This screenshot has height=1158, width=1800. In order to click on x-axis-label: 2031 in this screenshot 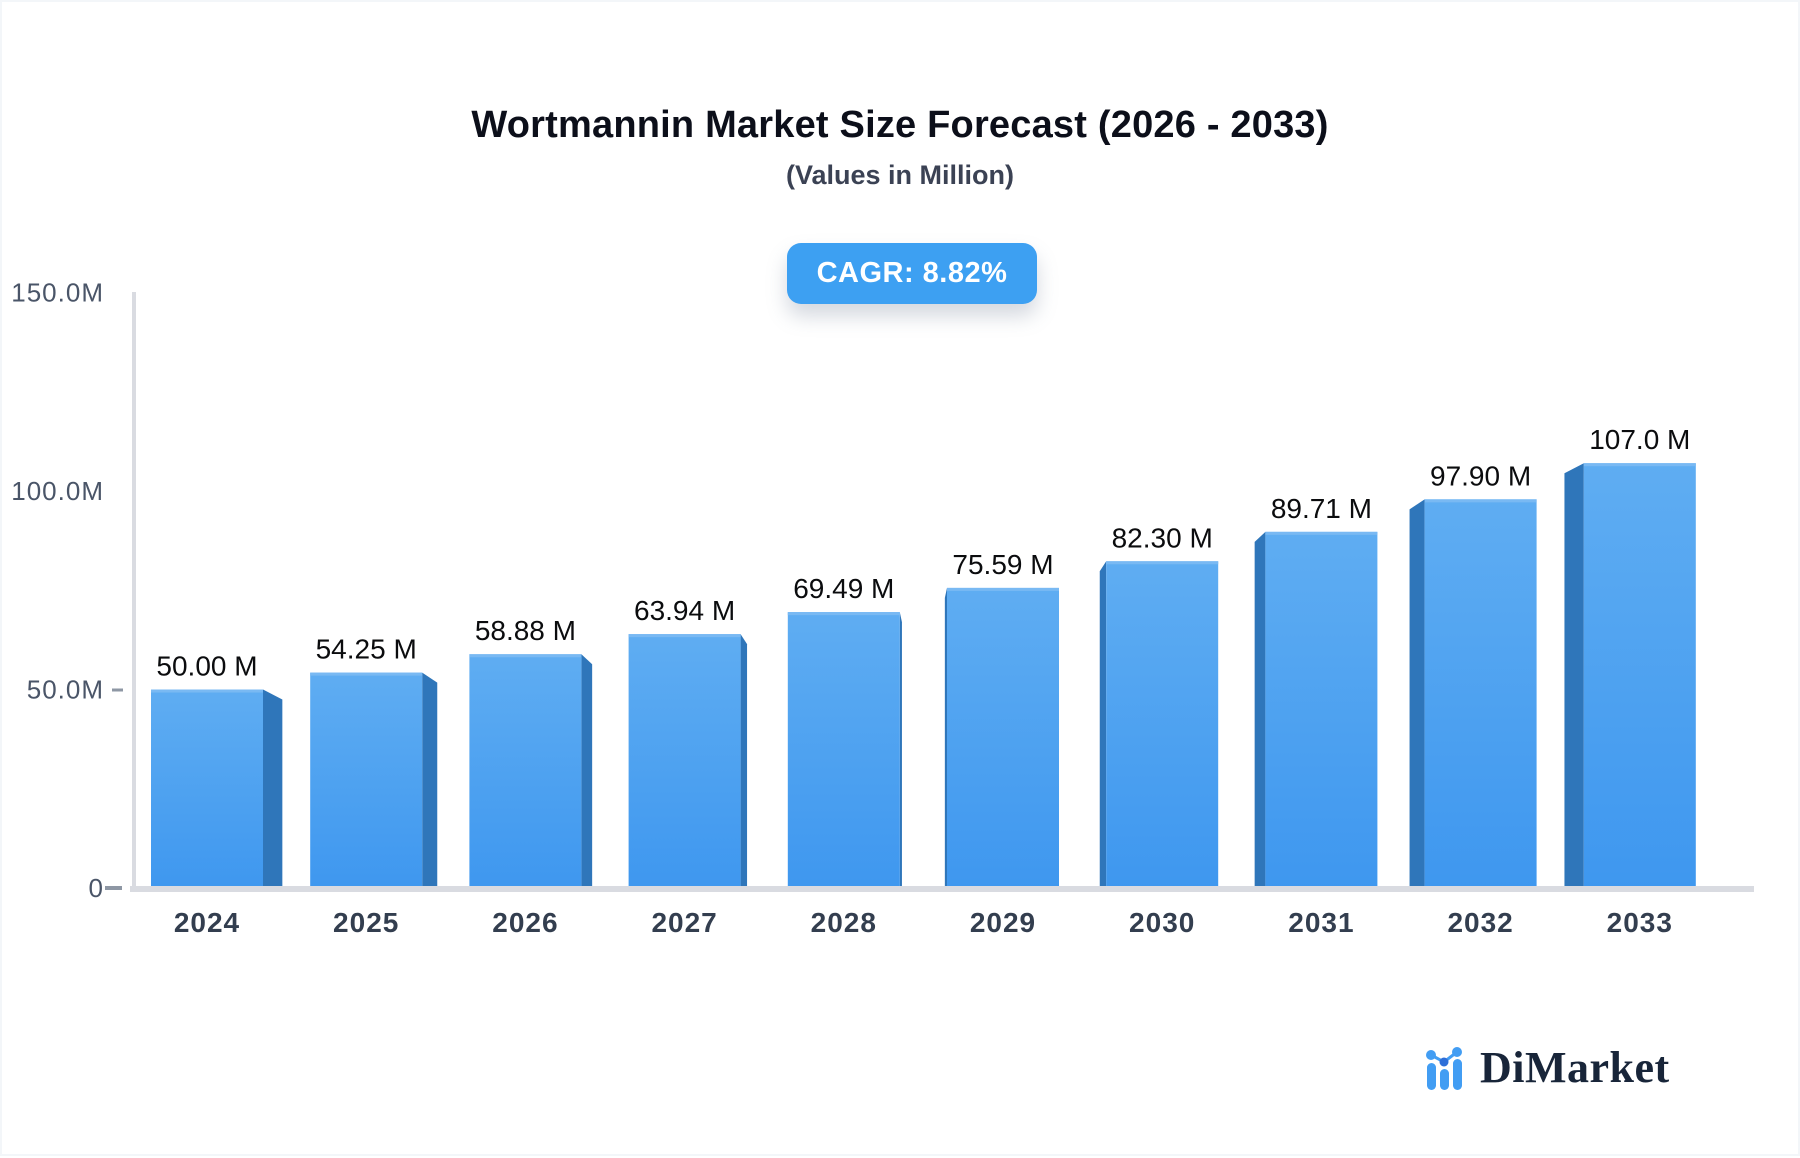, I will do `click(1321, 922)`.